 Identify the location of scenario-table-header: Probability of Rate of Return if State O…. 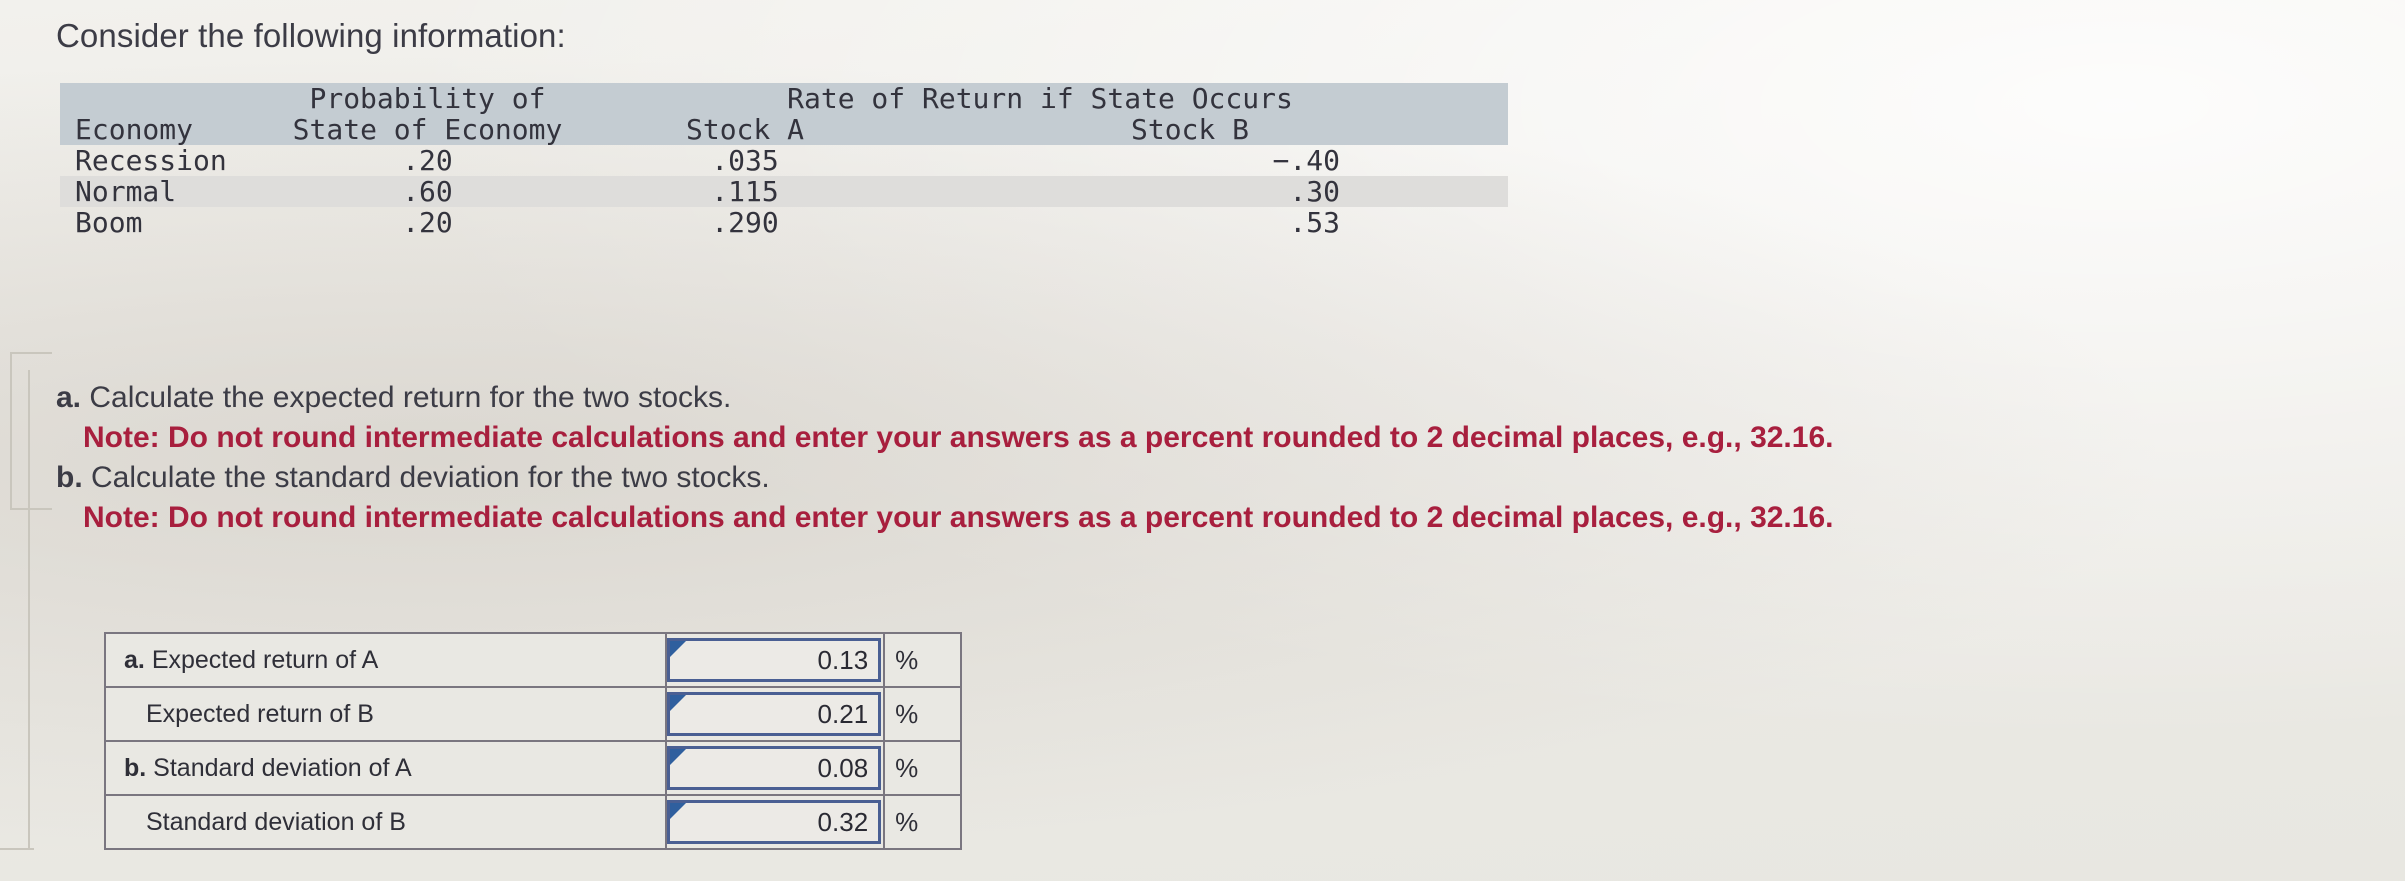
(784, 114).